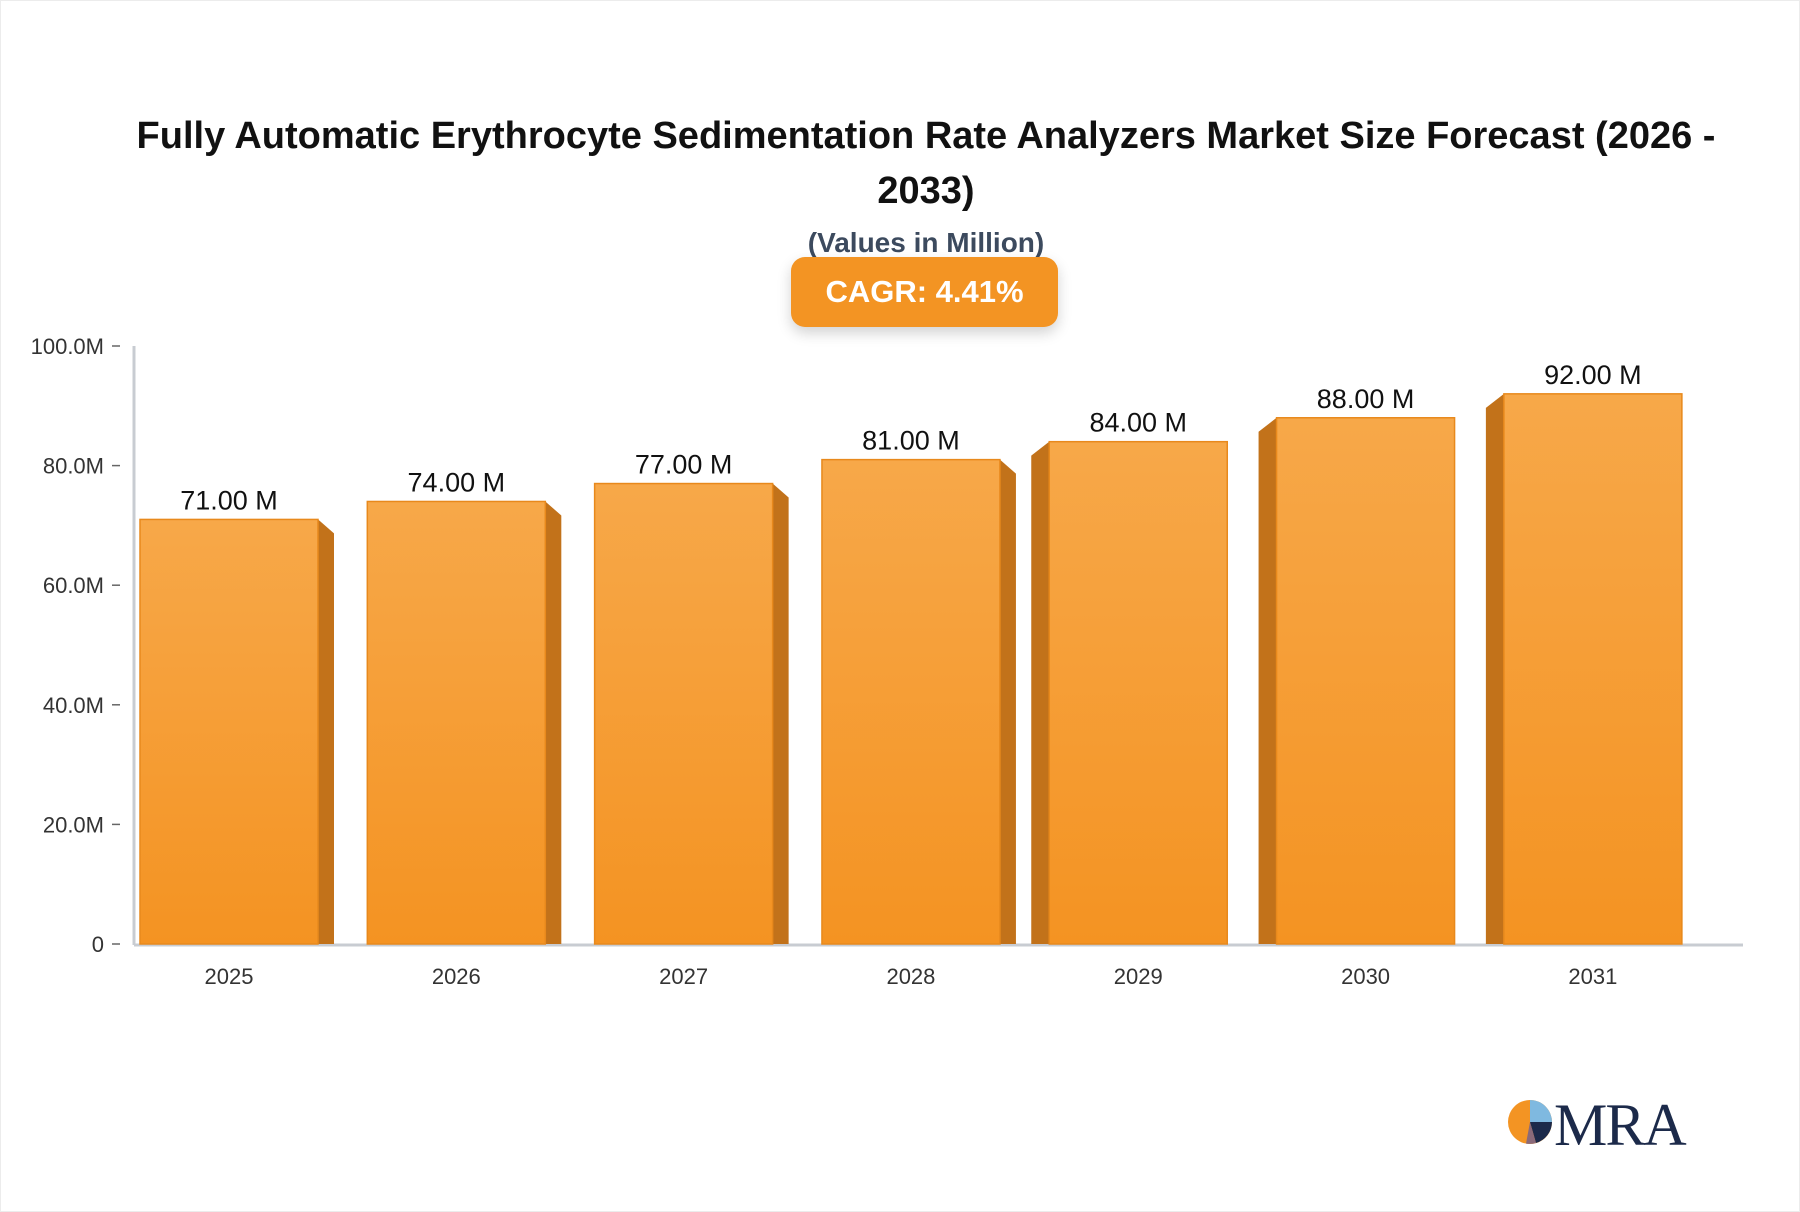 The height and width of the screenshot is (1212, 1800). I want to click on x-tick-label: 2028, so click(910, 976).